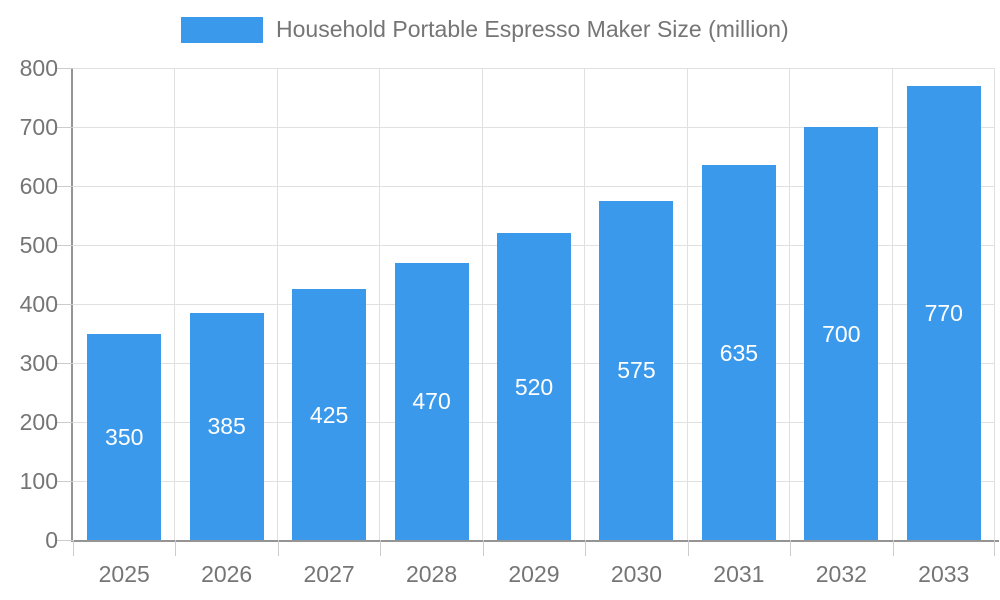 The image size is (1000, 600). I want to click on y-tick-label: 500, so click(38, 245).